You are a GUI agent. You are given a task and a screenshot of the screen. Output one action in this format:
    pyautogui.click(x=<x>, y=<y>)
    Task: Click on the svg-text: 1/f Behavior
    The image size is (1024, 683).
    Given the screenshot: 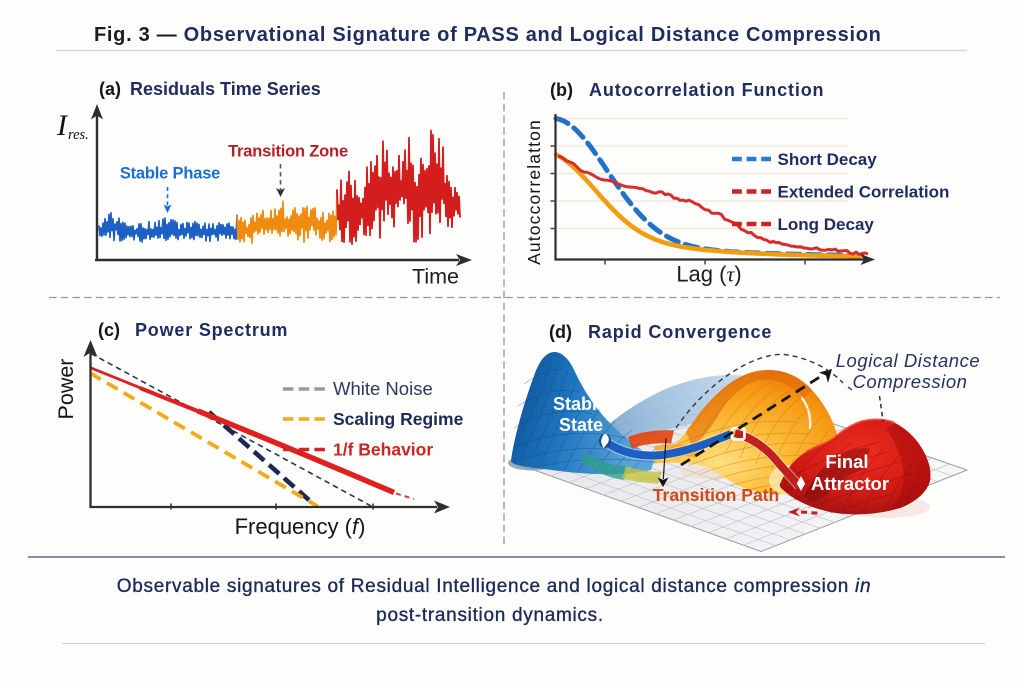 What is the action you would take?
    pyautogui.click(x=383, y=450)
    